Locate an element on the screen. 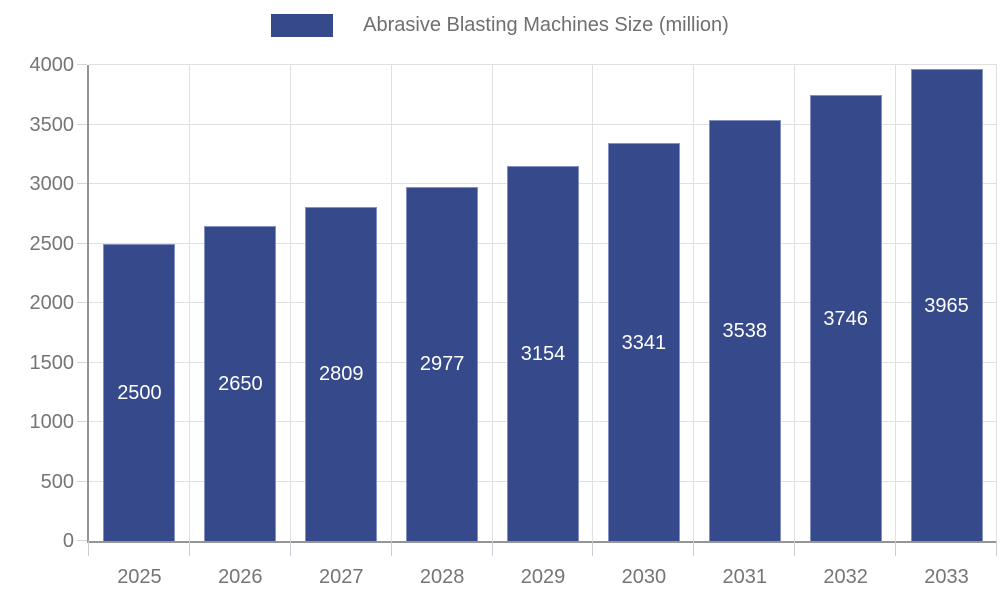 This screenshot has width=1000, height=600. bar: 3341 is located at coordinates (643, 342).